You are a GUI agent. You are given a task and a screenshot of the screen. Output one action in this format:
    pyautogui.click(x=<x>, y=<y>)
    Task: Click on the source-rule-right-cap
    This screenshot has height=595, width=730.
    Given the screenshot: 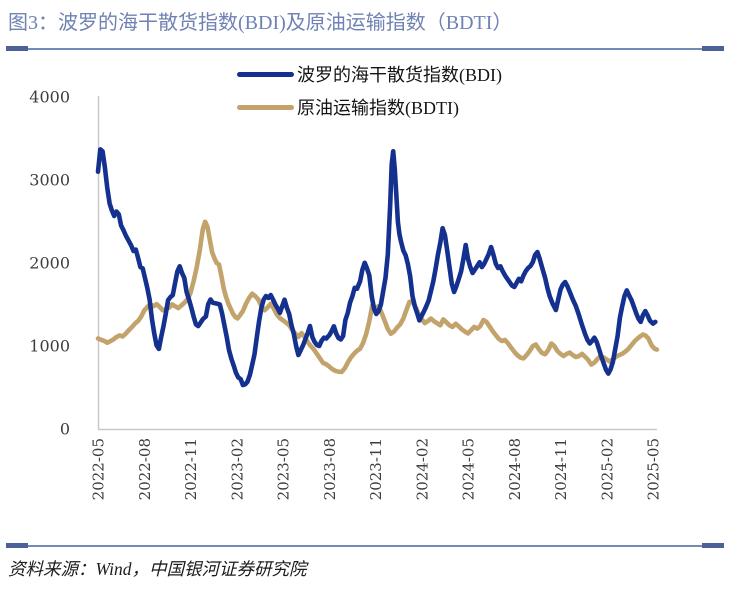 What is the action you would take?
    pyautogui.click(x=713, y=545)
    